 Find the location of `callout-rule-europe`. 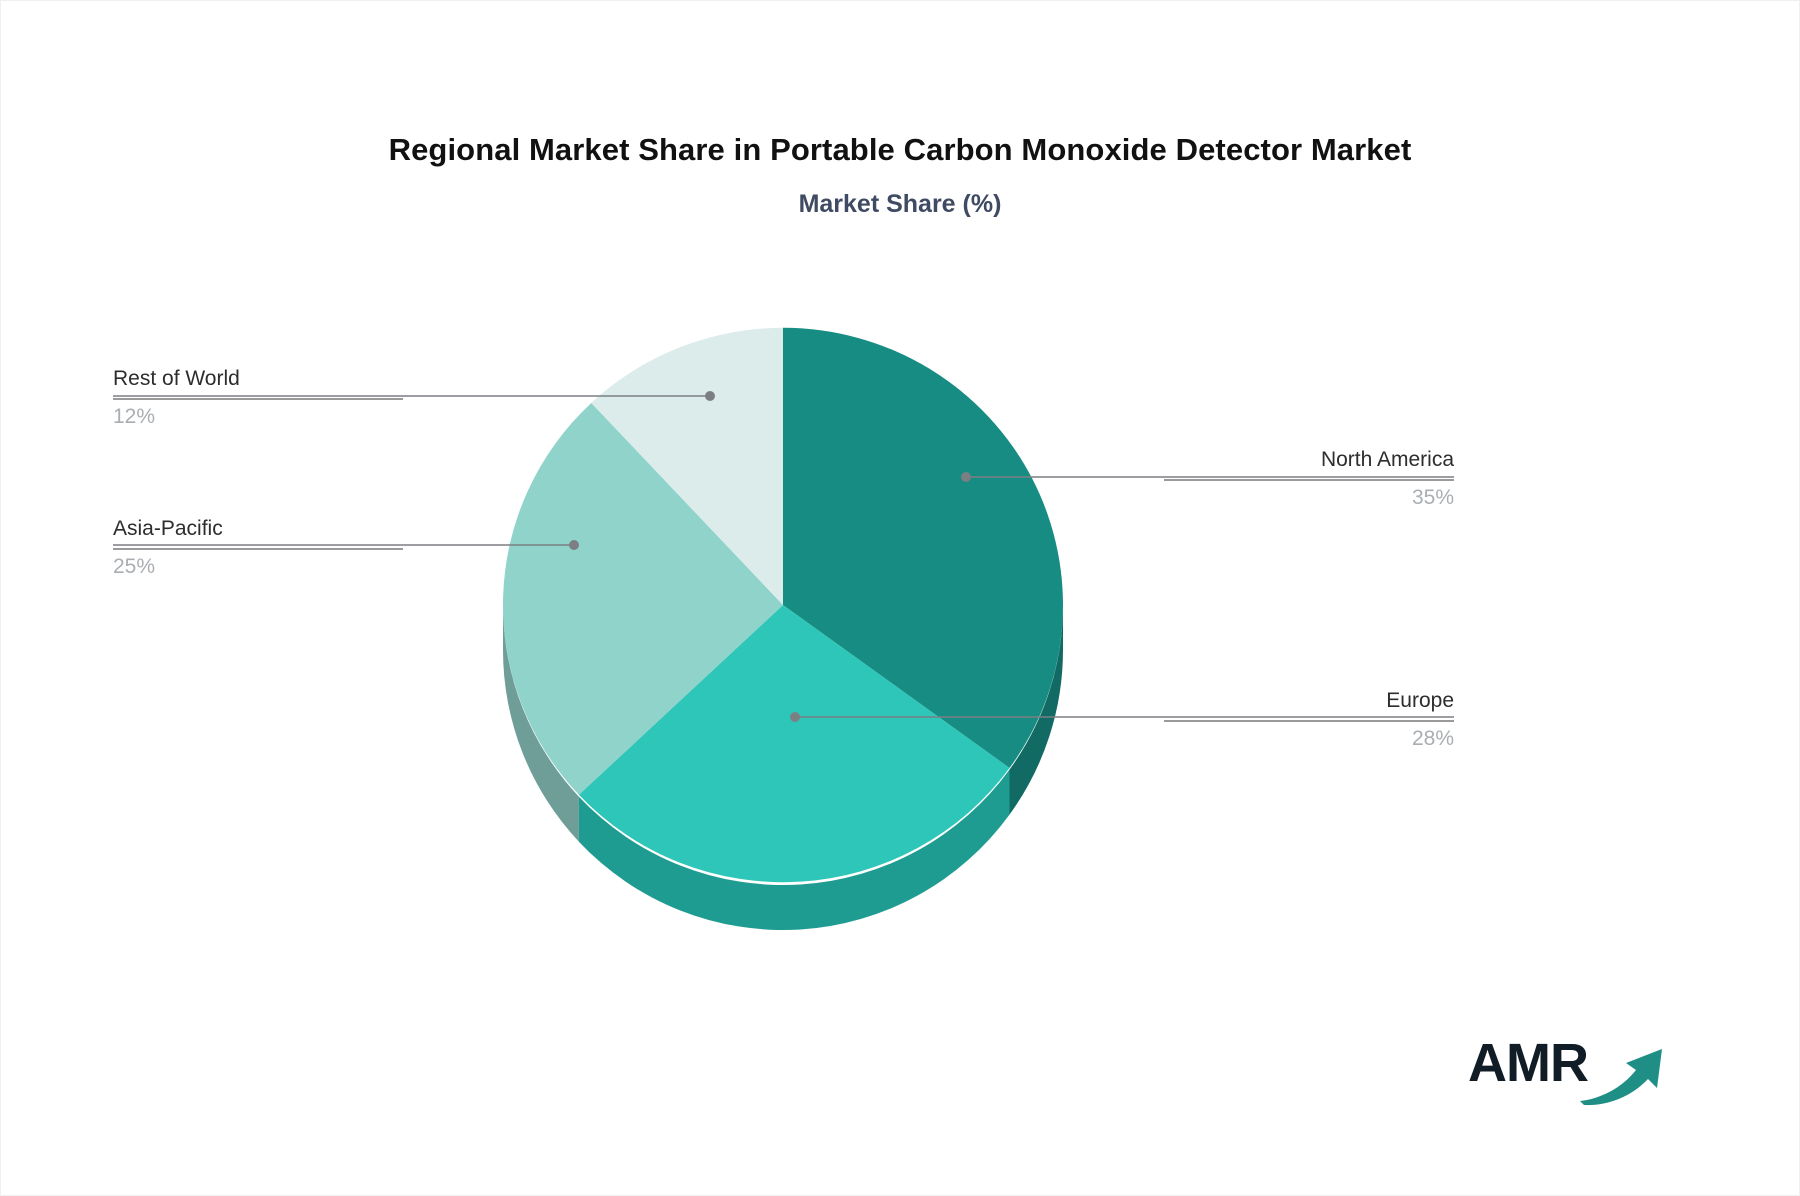

callout-rule-europe is located at coordinates (1309, 721).